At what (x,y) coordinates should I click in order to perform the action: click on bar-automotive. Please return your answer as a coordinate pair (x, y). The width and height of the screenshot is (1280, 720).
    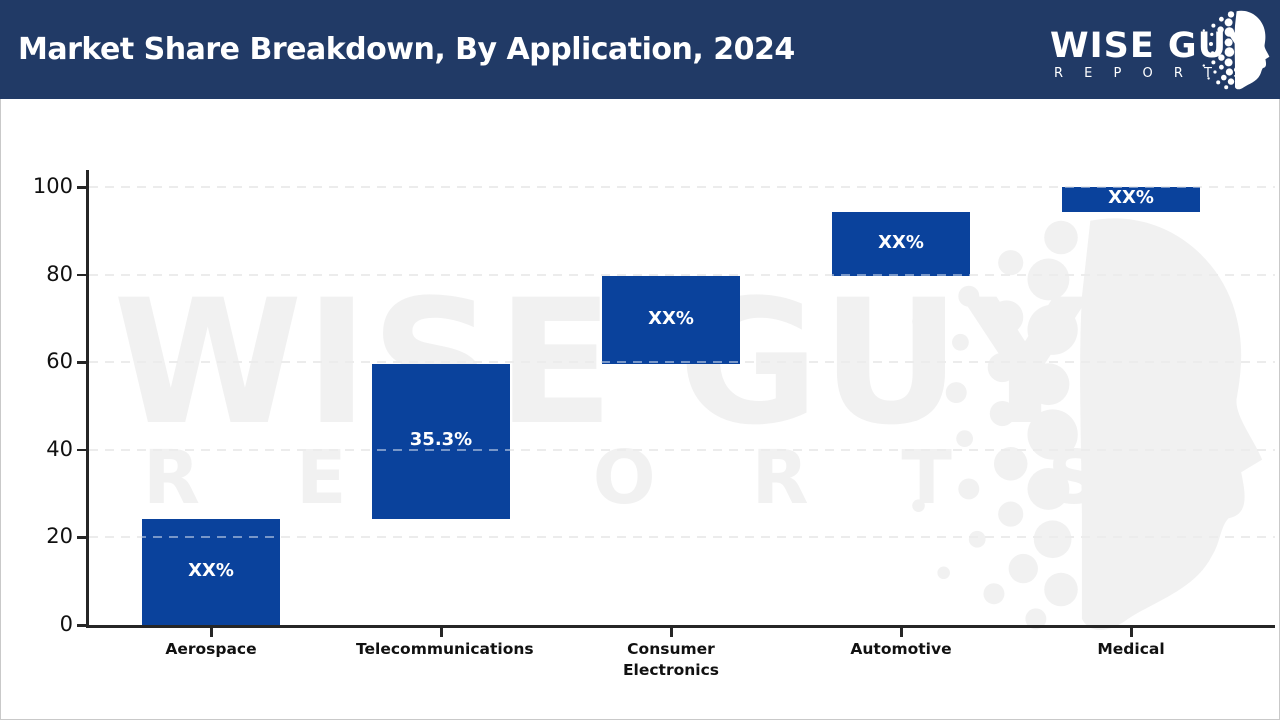
    Looking at the image, I should click on (901, 244).